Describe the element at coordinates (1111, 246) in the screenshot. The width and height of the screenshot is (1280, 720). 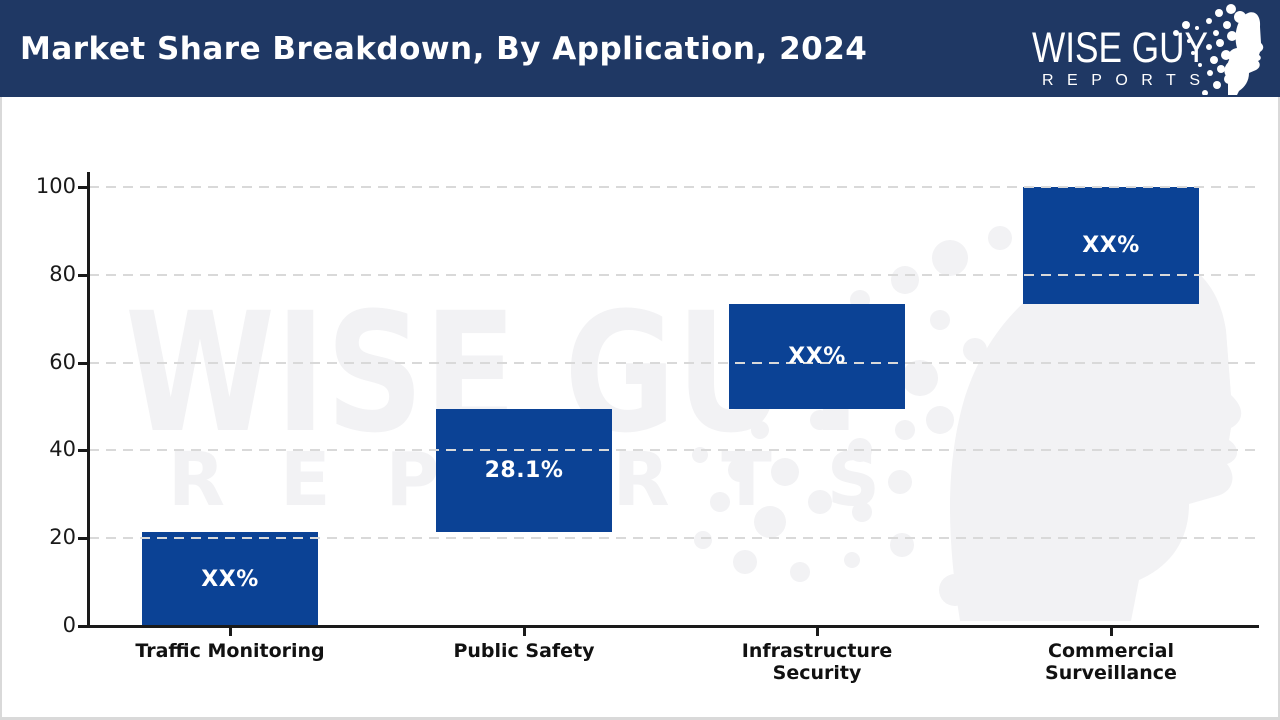
I see `bar-value-label-commercial-surveillance: XX%` at that location.